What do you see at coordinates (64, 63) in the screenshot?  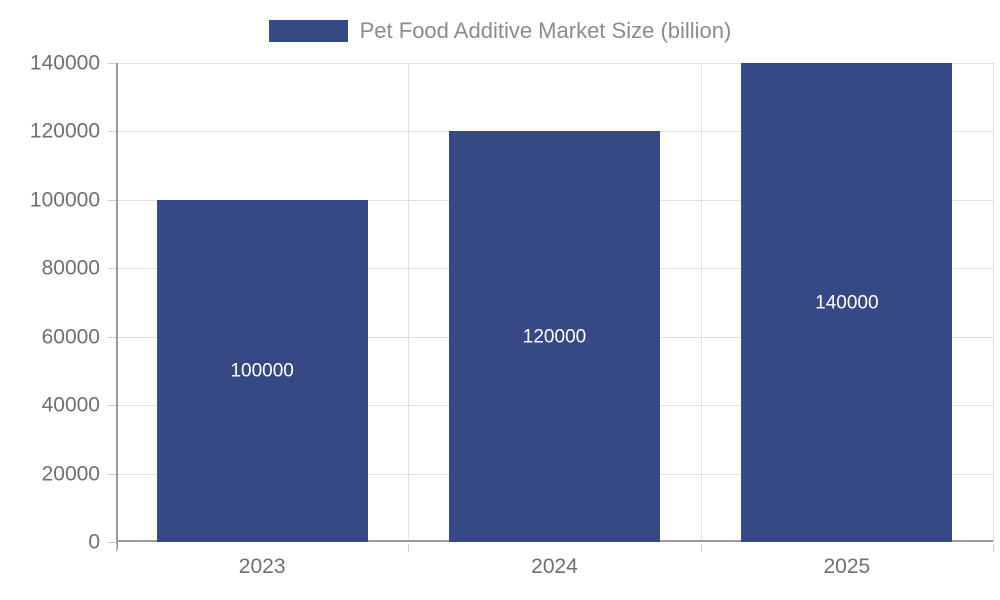 I see `y-axis-tick-label: 140000` at bounding box center [64, 63].